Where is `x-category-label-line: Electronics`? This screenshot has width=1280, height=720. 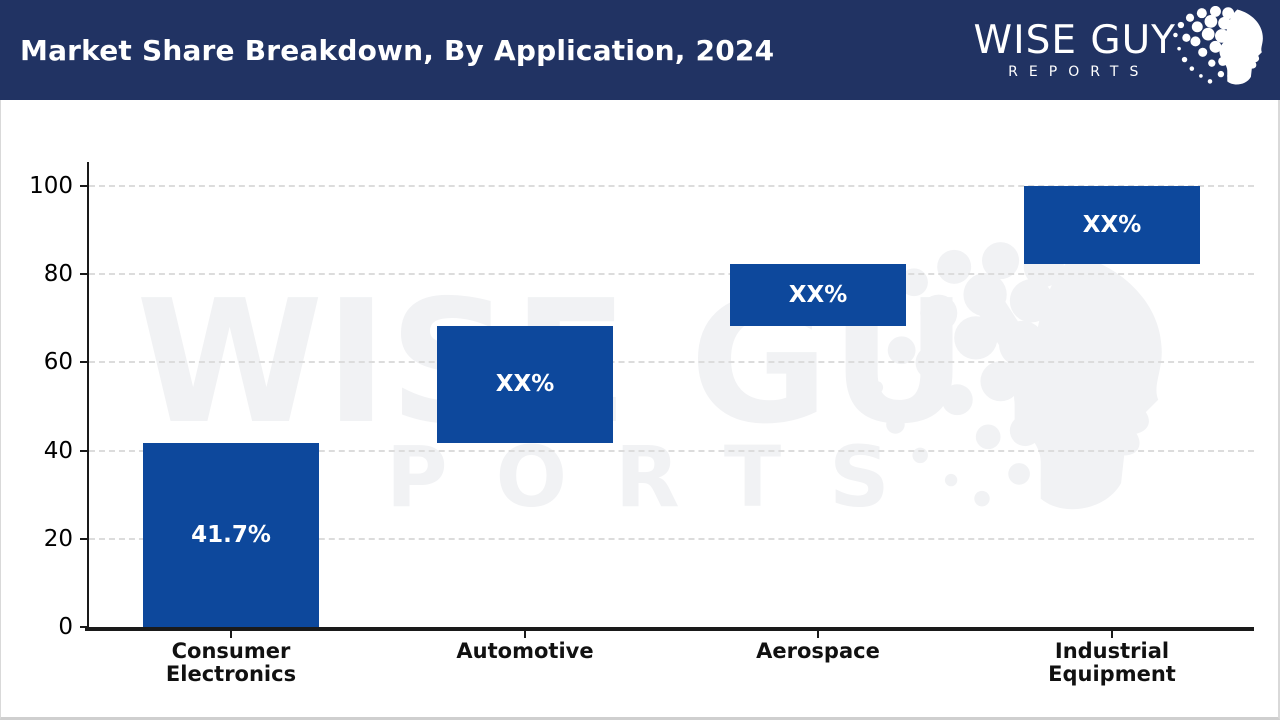 x-category-label-line: Electronics is located at coordinates (231, 674).